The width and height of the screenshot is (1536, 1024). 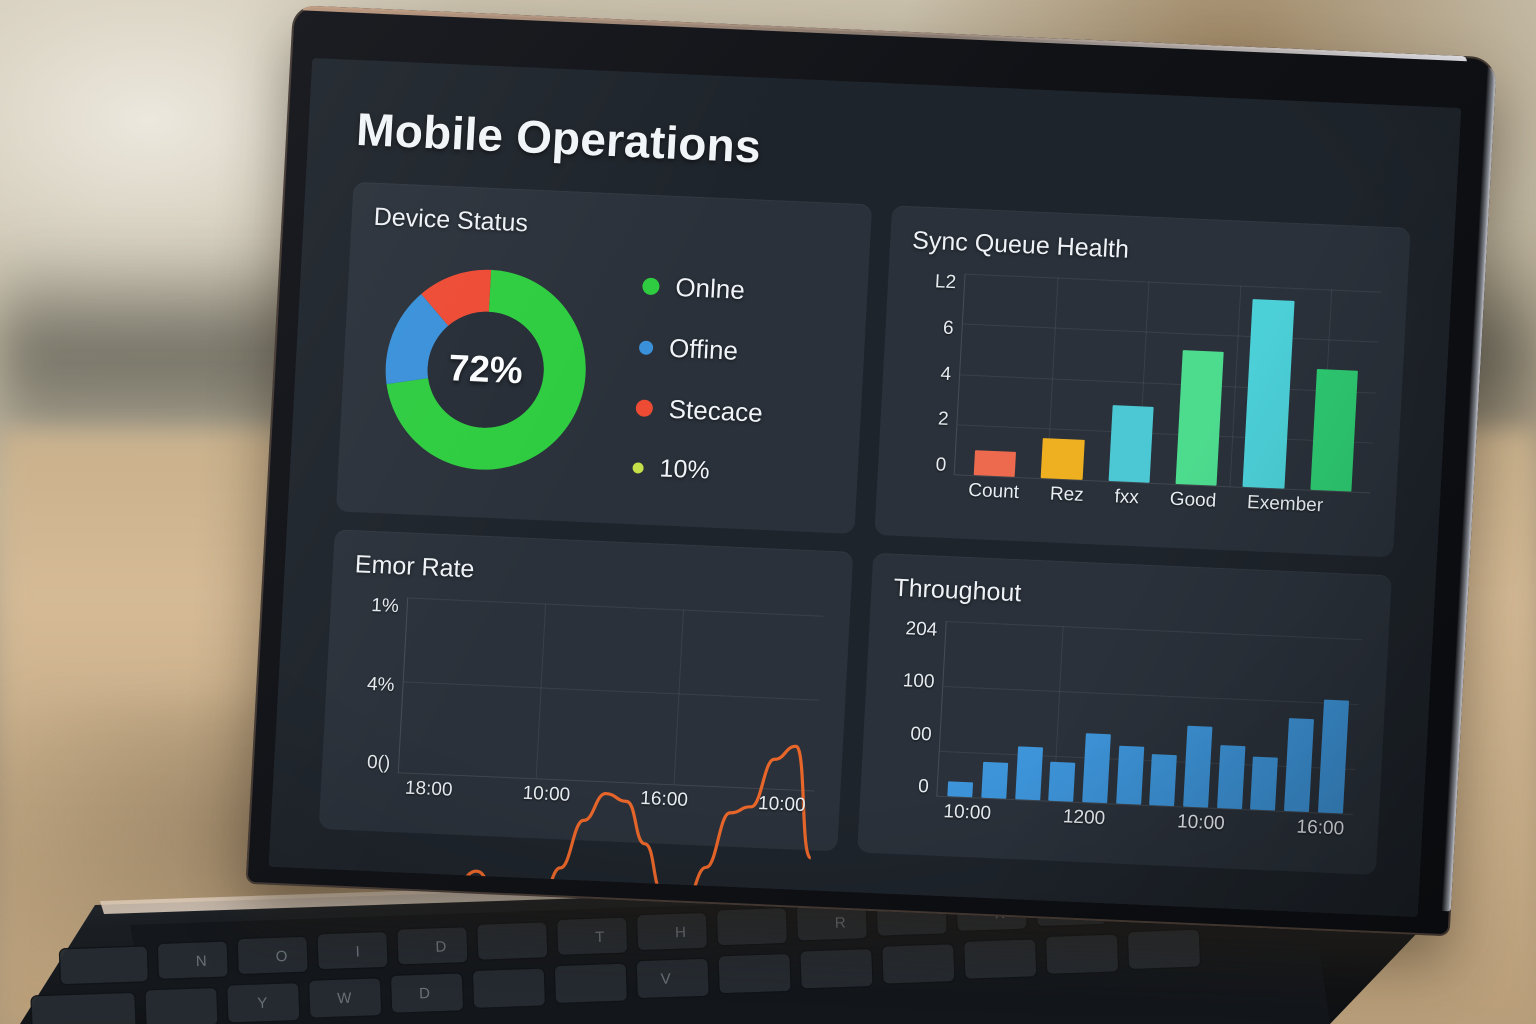 I want to click on panel-device-status: Device Status 72%, so click(x=604, y=357).